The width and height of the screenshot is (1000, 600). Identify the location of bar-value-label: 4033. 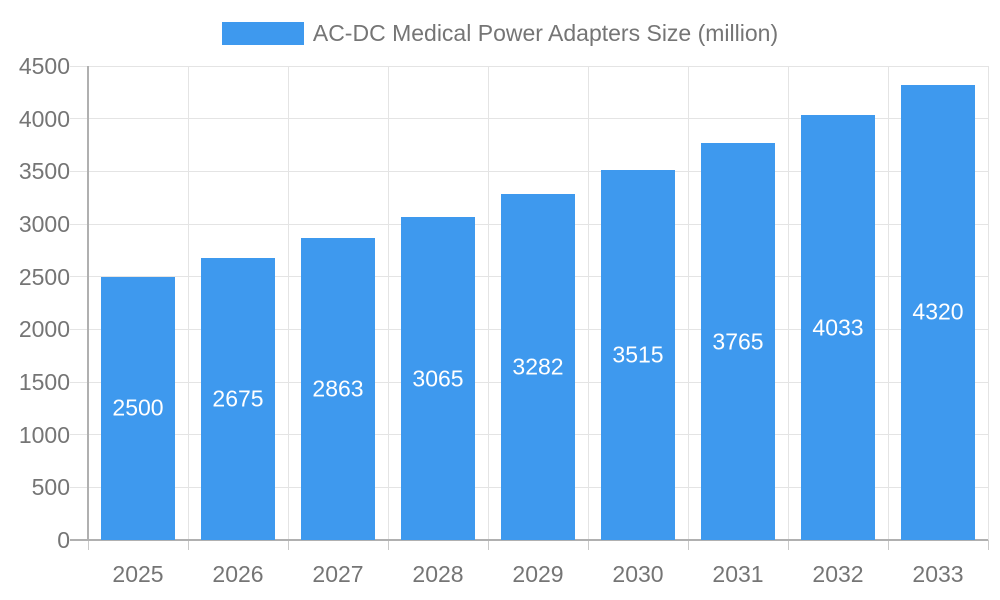
(838, 327).